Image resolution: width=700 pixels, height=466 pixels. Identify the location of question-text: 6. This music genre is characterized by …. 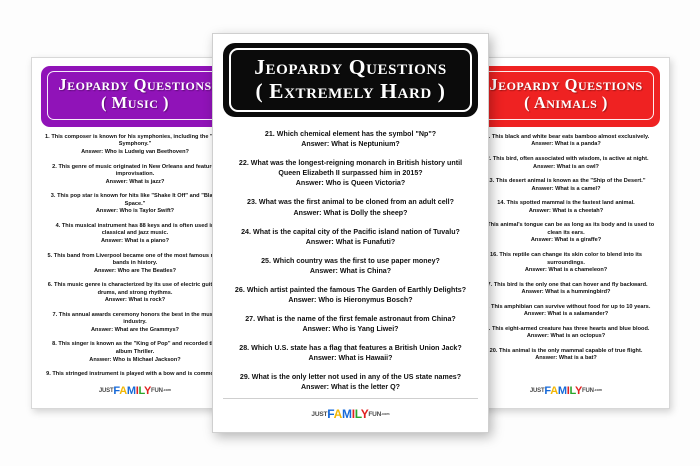
(135, 289).